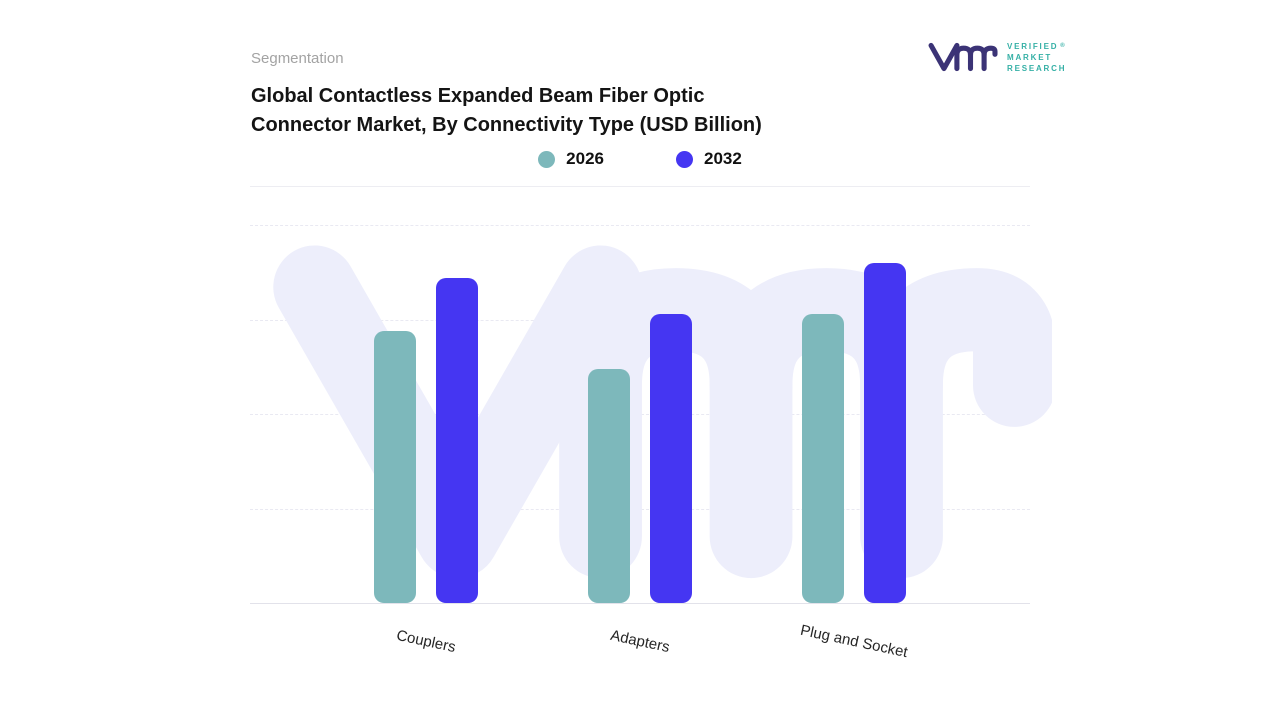  I want to click on brand-logo: VERIFIED ® MARKET RESEARCH, so click(996, 57).